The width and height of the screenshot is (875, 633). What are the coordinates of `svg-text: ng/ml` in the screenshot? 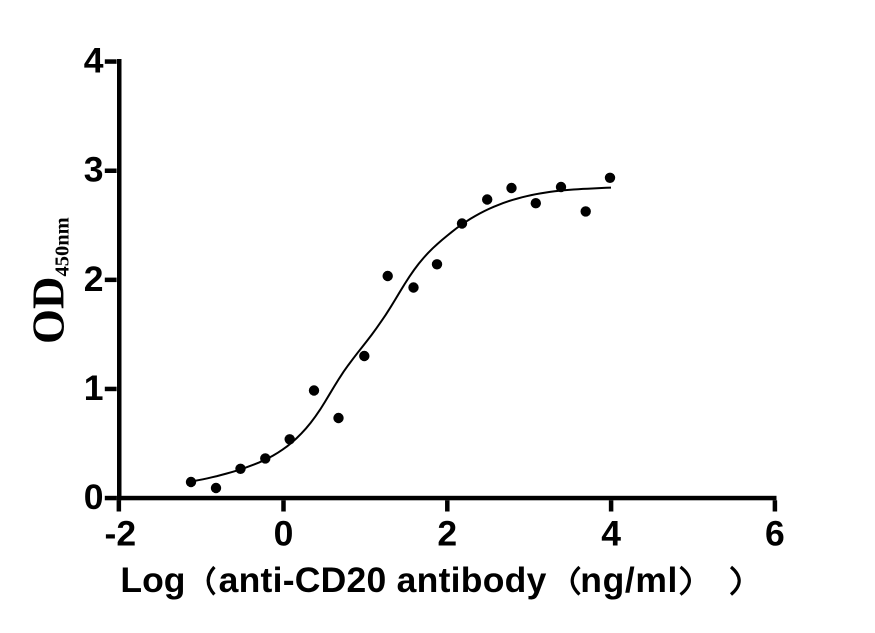 It's located at (629, 580).